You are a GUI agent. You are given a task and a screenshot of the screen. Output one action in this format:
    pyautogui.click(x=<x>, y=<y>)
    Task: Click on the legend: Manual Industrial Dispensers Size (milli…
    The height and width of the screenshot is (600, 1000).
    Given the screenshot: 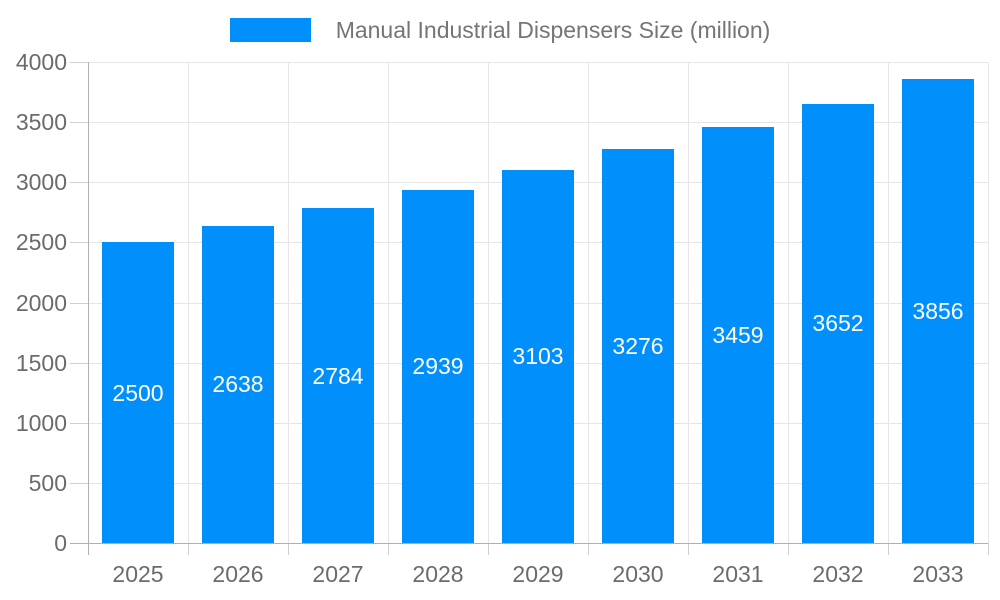 What is the action you would take?
    pyautogui.click(x=500, y=30)
    